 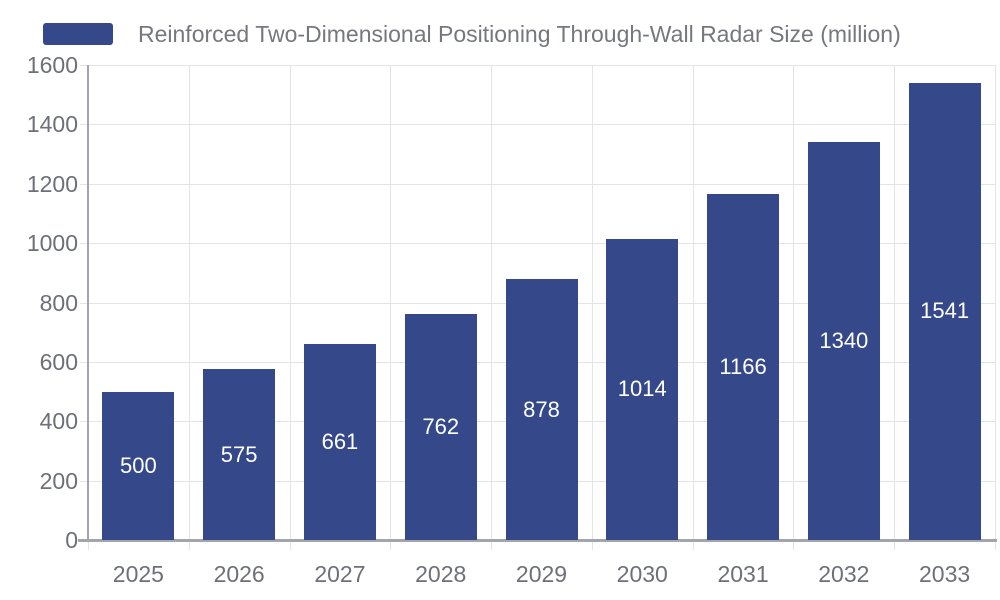 I want to click on bar-2027: 661, so click(x=339, y=441).